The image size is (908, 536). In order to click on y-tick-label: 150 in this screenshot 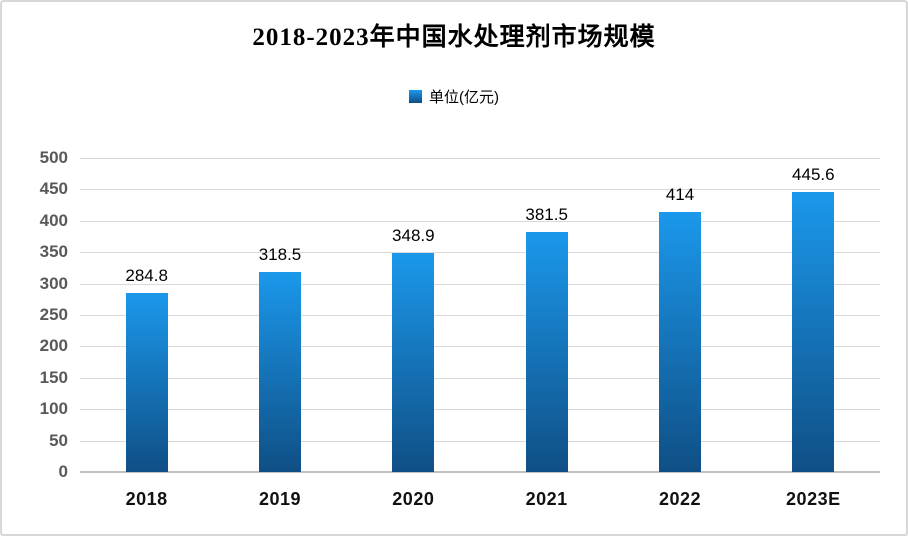, I will do `click(53, 377)`.